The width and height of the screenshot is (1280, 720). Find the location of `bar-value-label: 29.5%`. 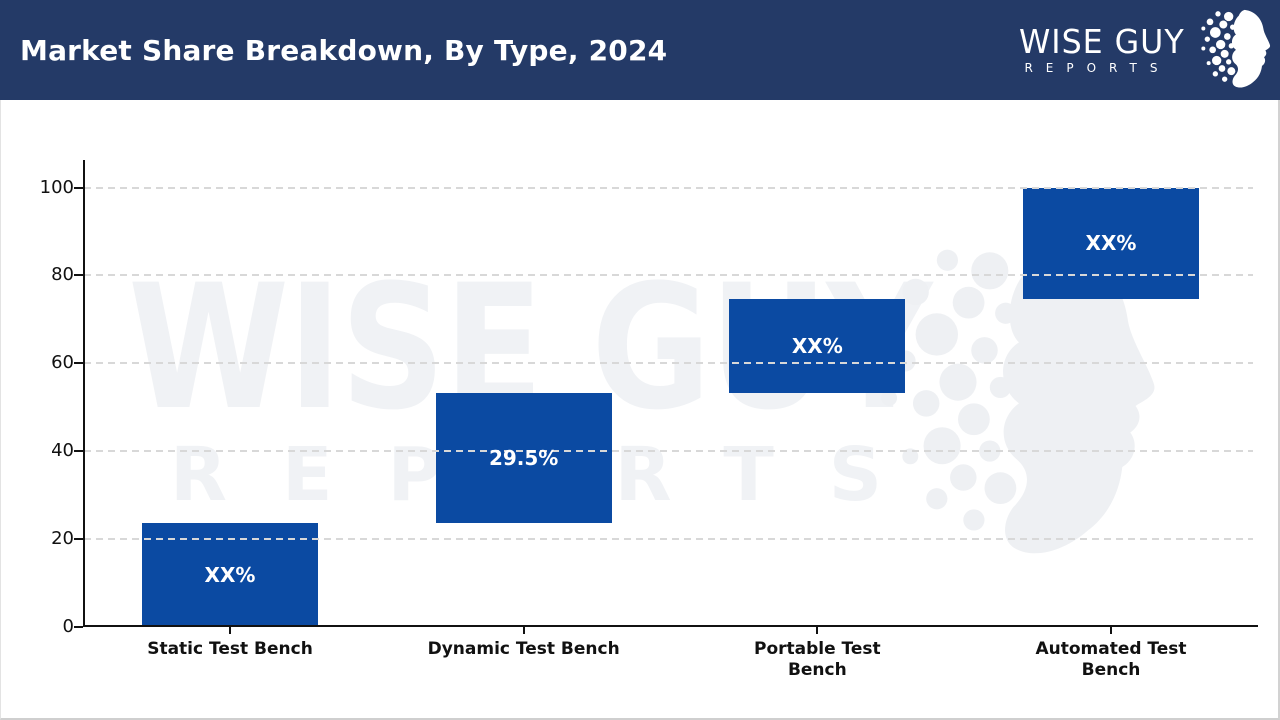

bar-value-label: 29.5% is located at coordinates (523, 458).